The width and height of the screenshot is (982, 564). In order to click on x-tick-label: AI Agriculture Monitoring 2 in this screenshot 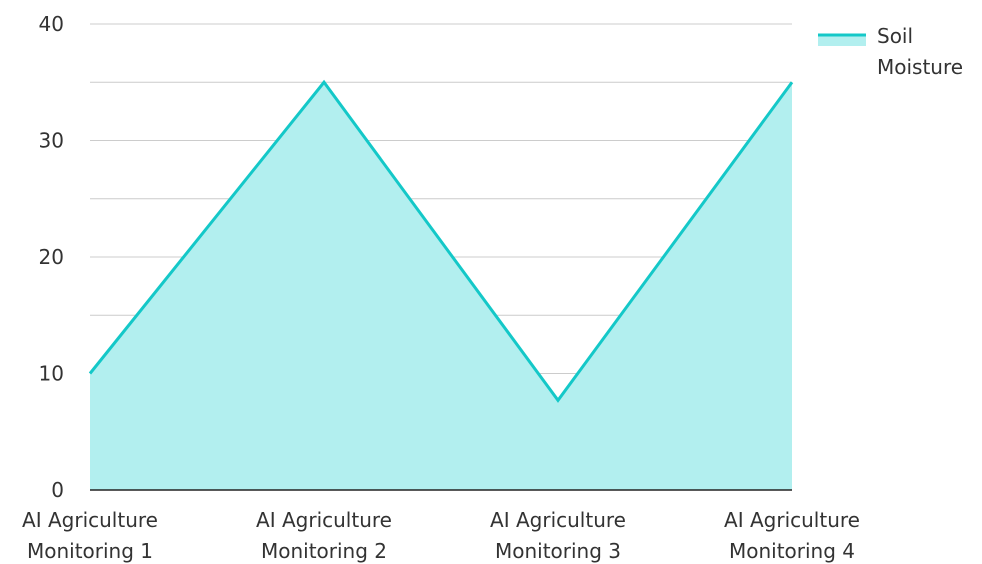, I will do `click(324, 535)`.